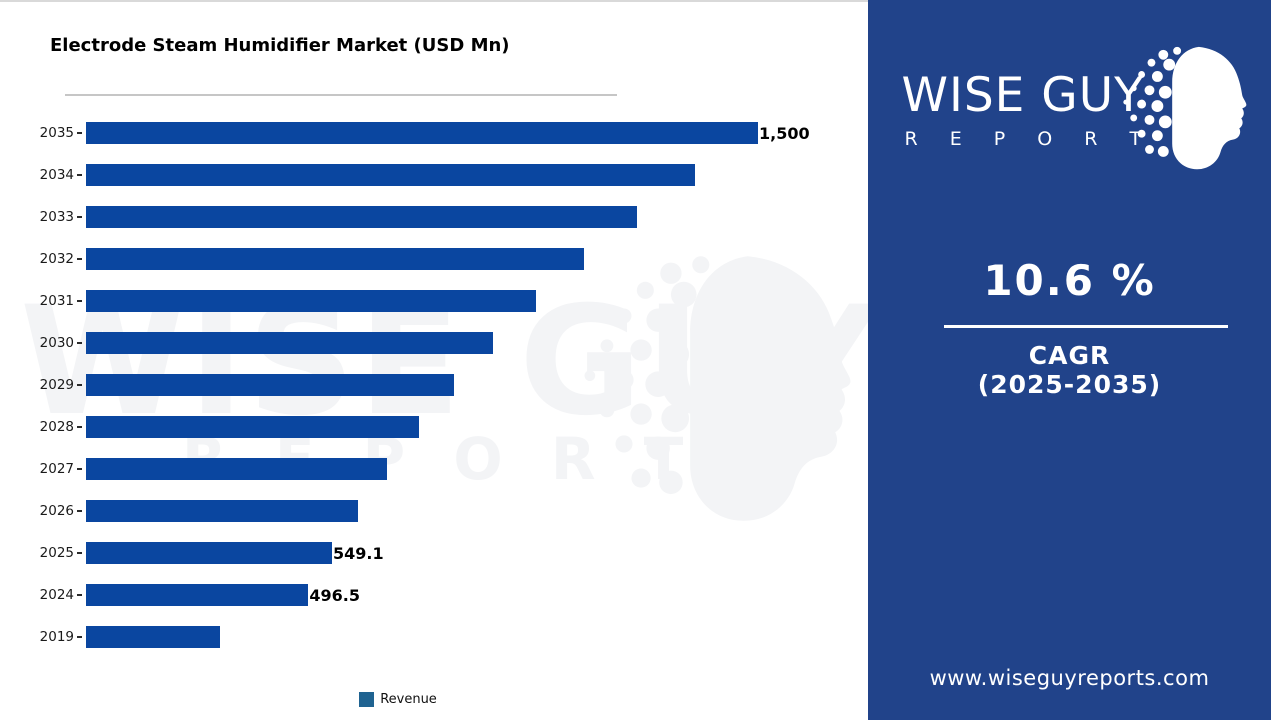 Image resolution: width=1271 pixels, height=720 pixels. What do you see at coordinates (56, 595) in the screenshot?
I see `y-axis-tick-label: 2024` at bounding box center [56, 595].